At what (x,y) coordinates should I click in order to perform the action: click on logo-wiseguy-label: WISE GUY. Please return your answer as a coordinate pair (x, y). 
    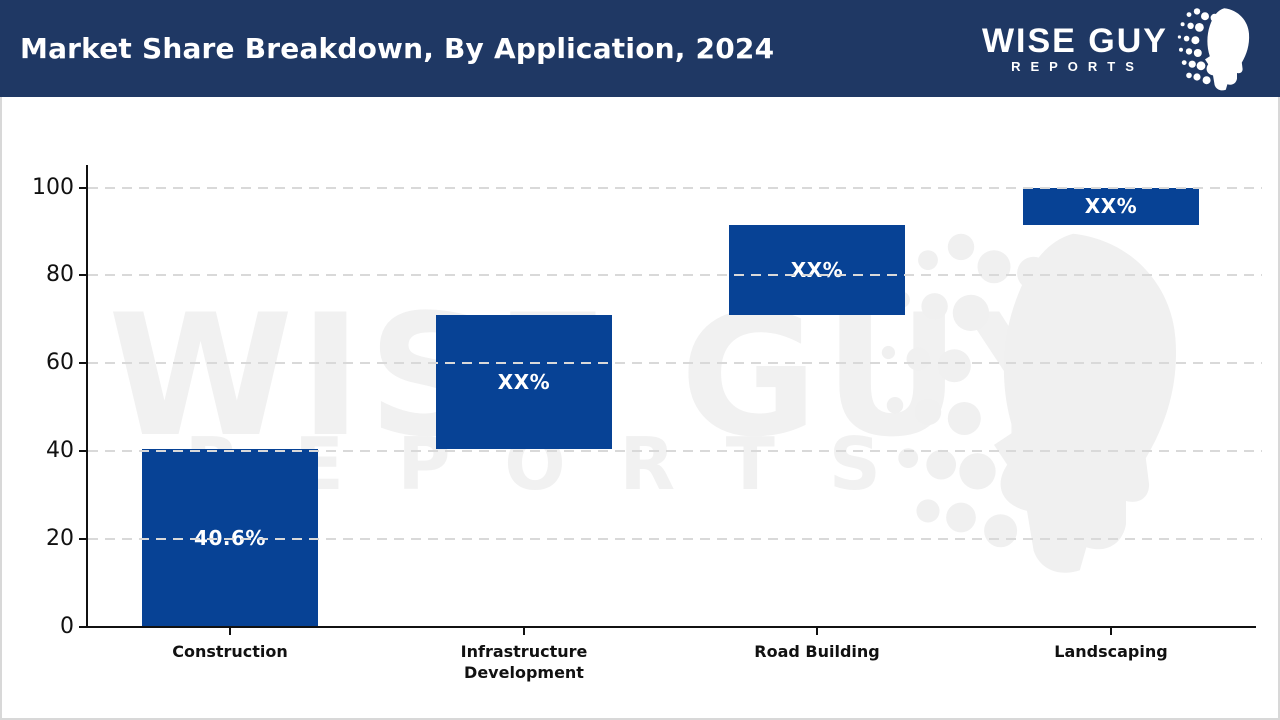
    Looking at the image, I should click on (1074, 40).